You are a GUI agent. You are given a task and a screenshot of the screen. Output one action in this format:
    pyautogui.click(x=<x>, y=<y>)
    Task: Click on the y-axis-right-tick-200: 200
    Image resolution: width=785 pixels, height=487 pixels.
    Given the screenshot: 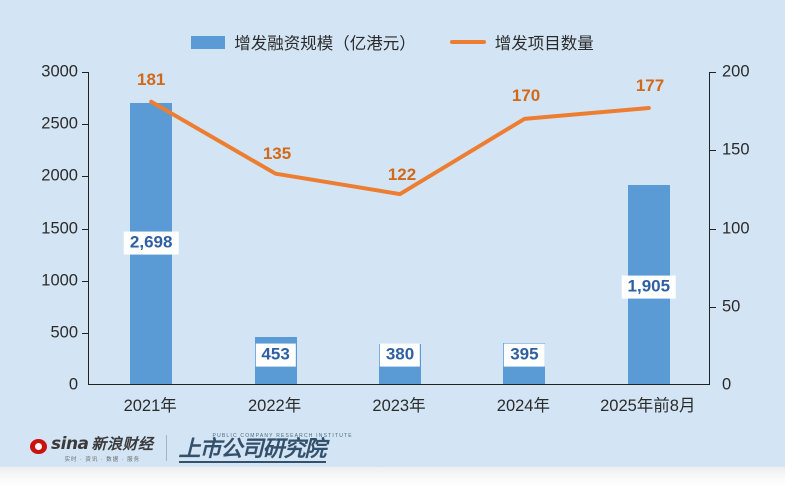 What is the action you would take?
    pyautogui.click(x=736, y=71)
    